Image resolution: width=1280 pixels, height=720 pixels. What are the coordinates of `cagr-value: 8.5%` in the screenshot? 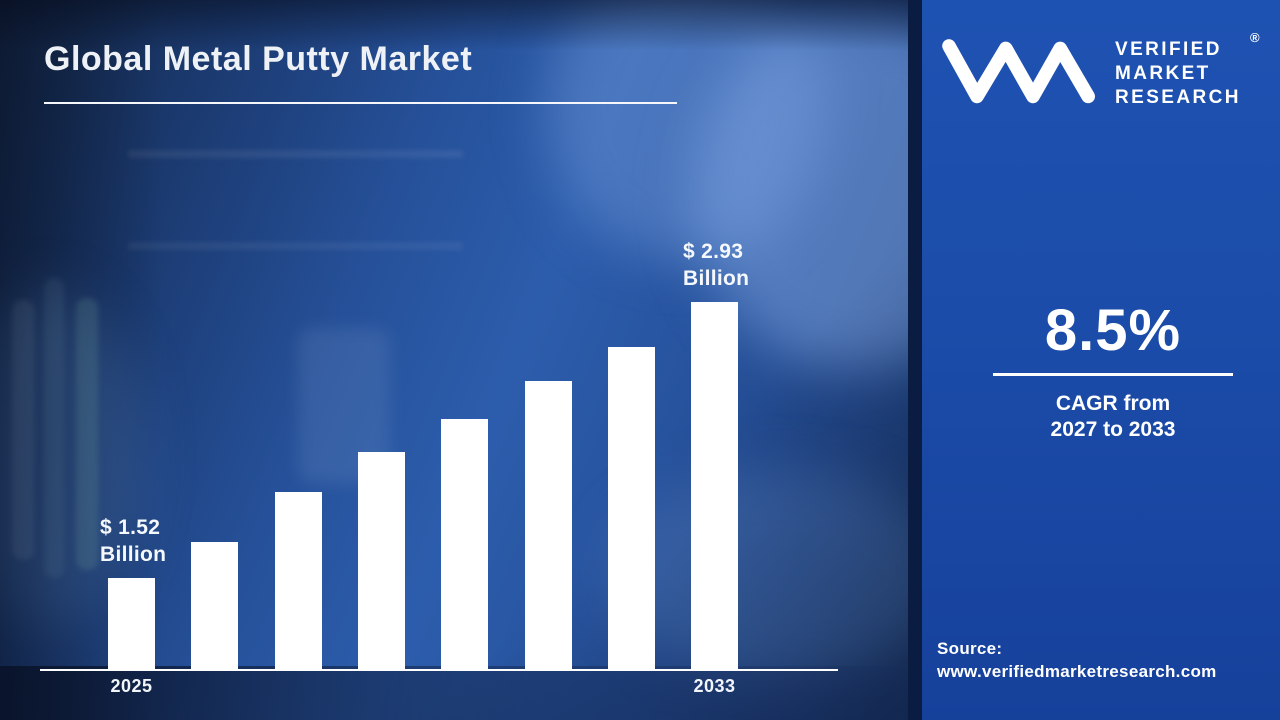 It's located at (1113, 330).